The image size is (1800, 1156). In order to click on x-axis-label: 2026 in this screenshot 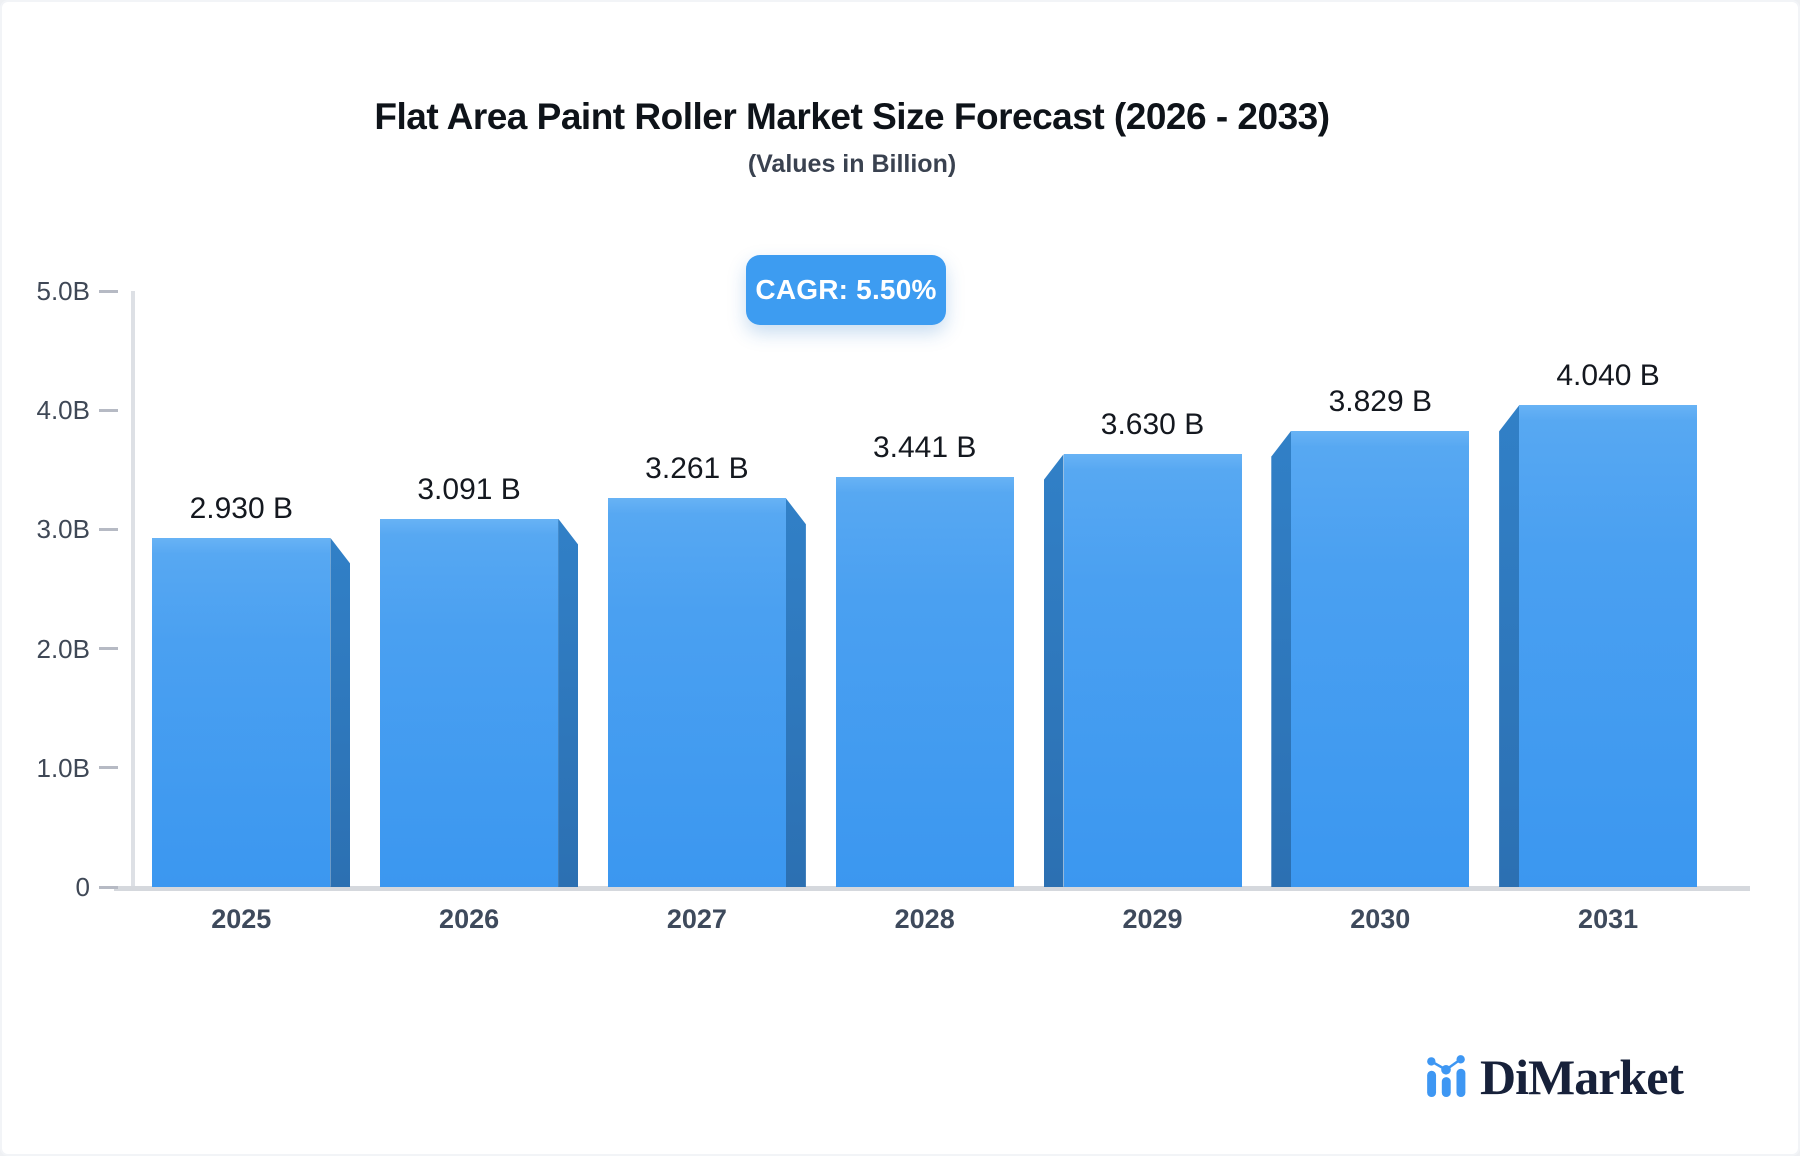, I will do `click(469, 919)`.